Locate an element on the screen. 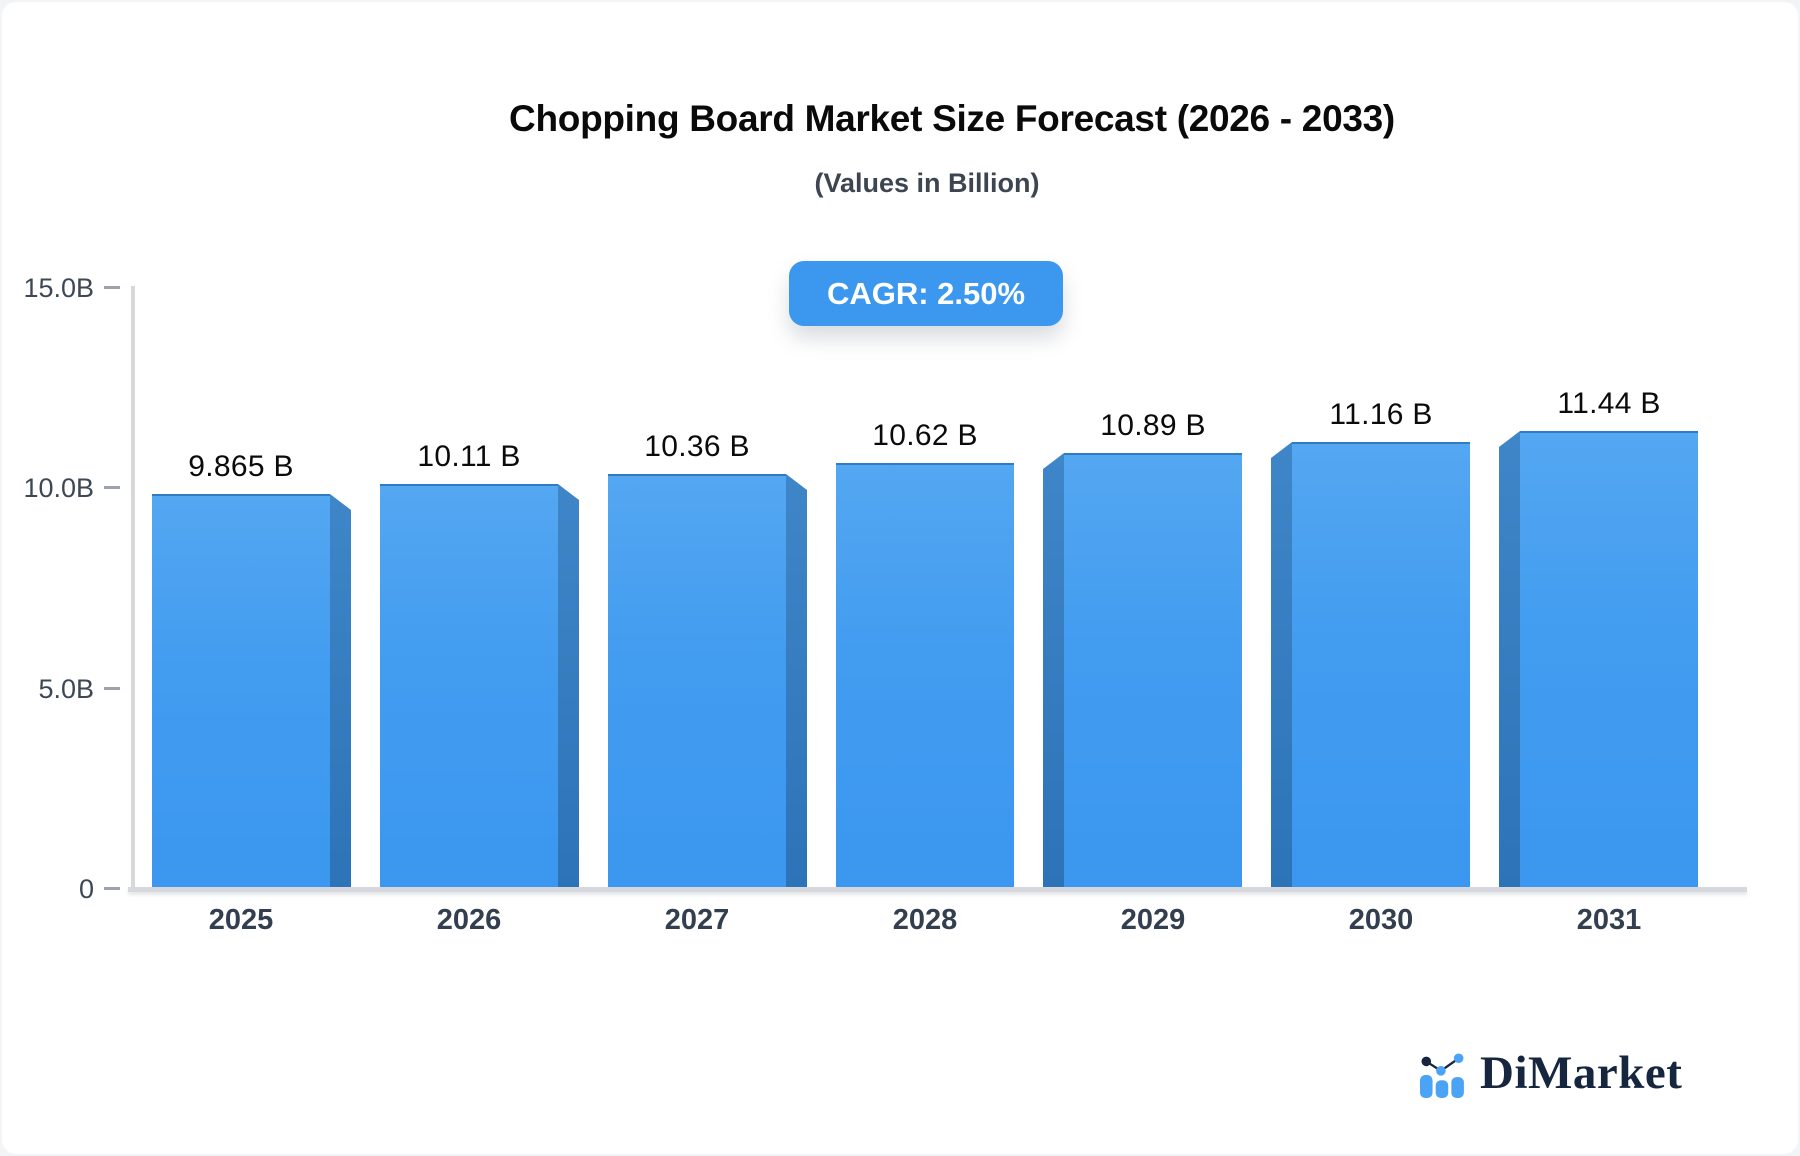  brand-logo: DiMarket is located at coordinates (1551, 1071).